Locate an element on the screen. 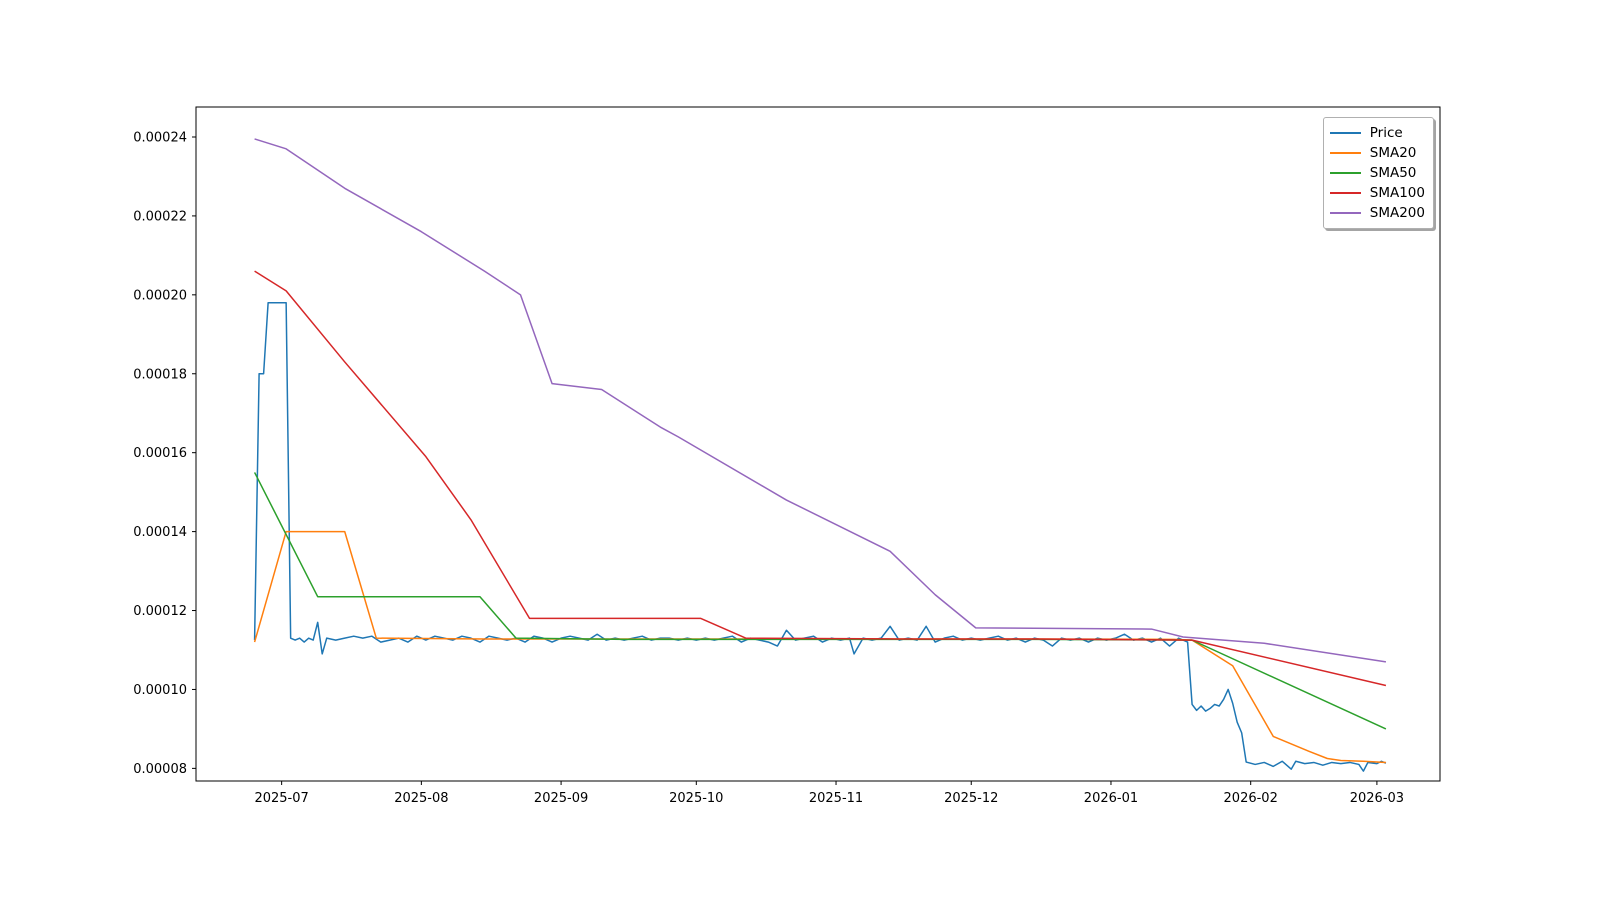 This screenshot has height=900, width=1600. x-tick-label: 2026-02 is located at coordinates (1251, 798).